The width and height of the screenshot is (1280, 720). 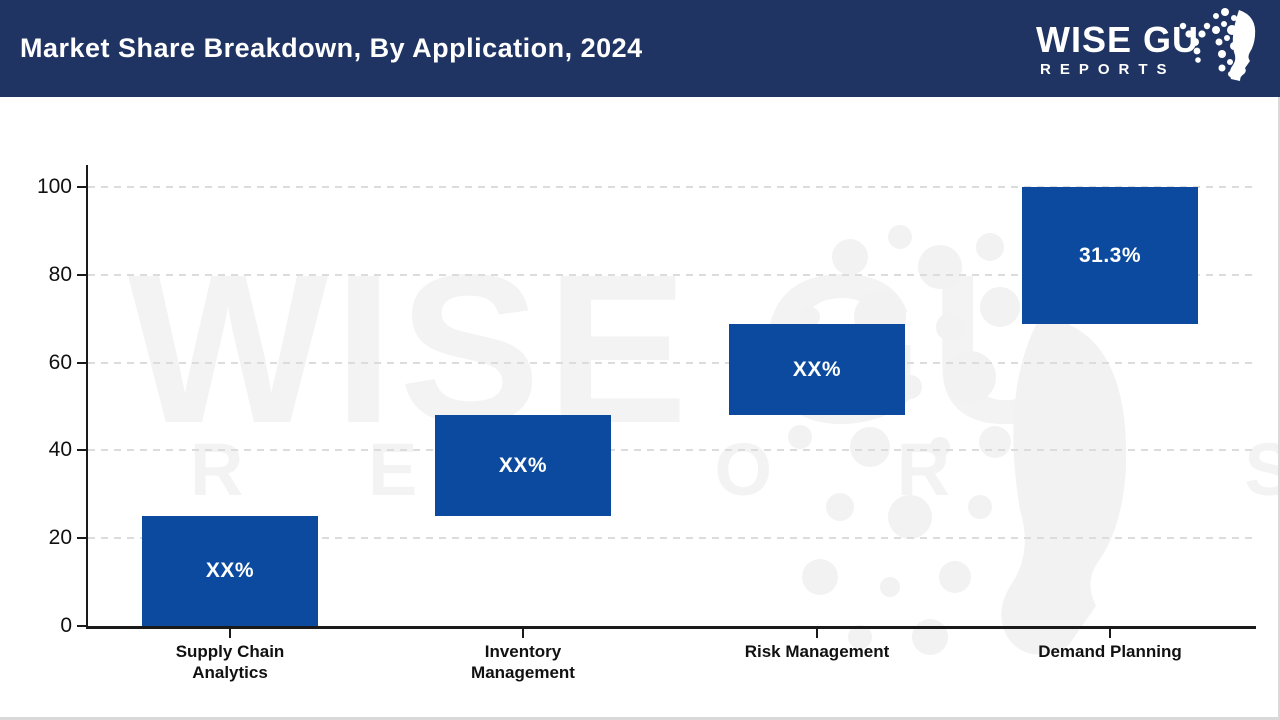 I want to click on category-label-line: Demand Planning, so click(x=1110, y=651).